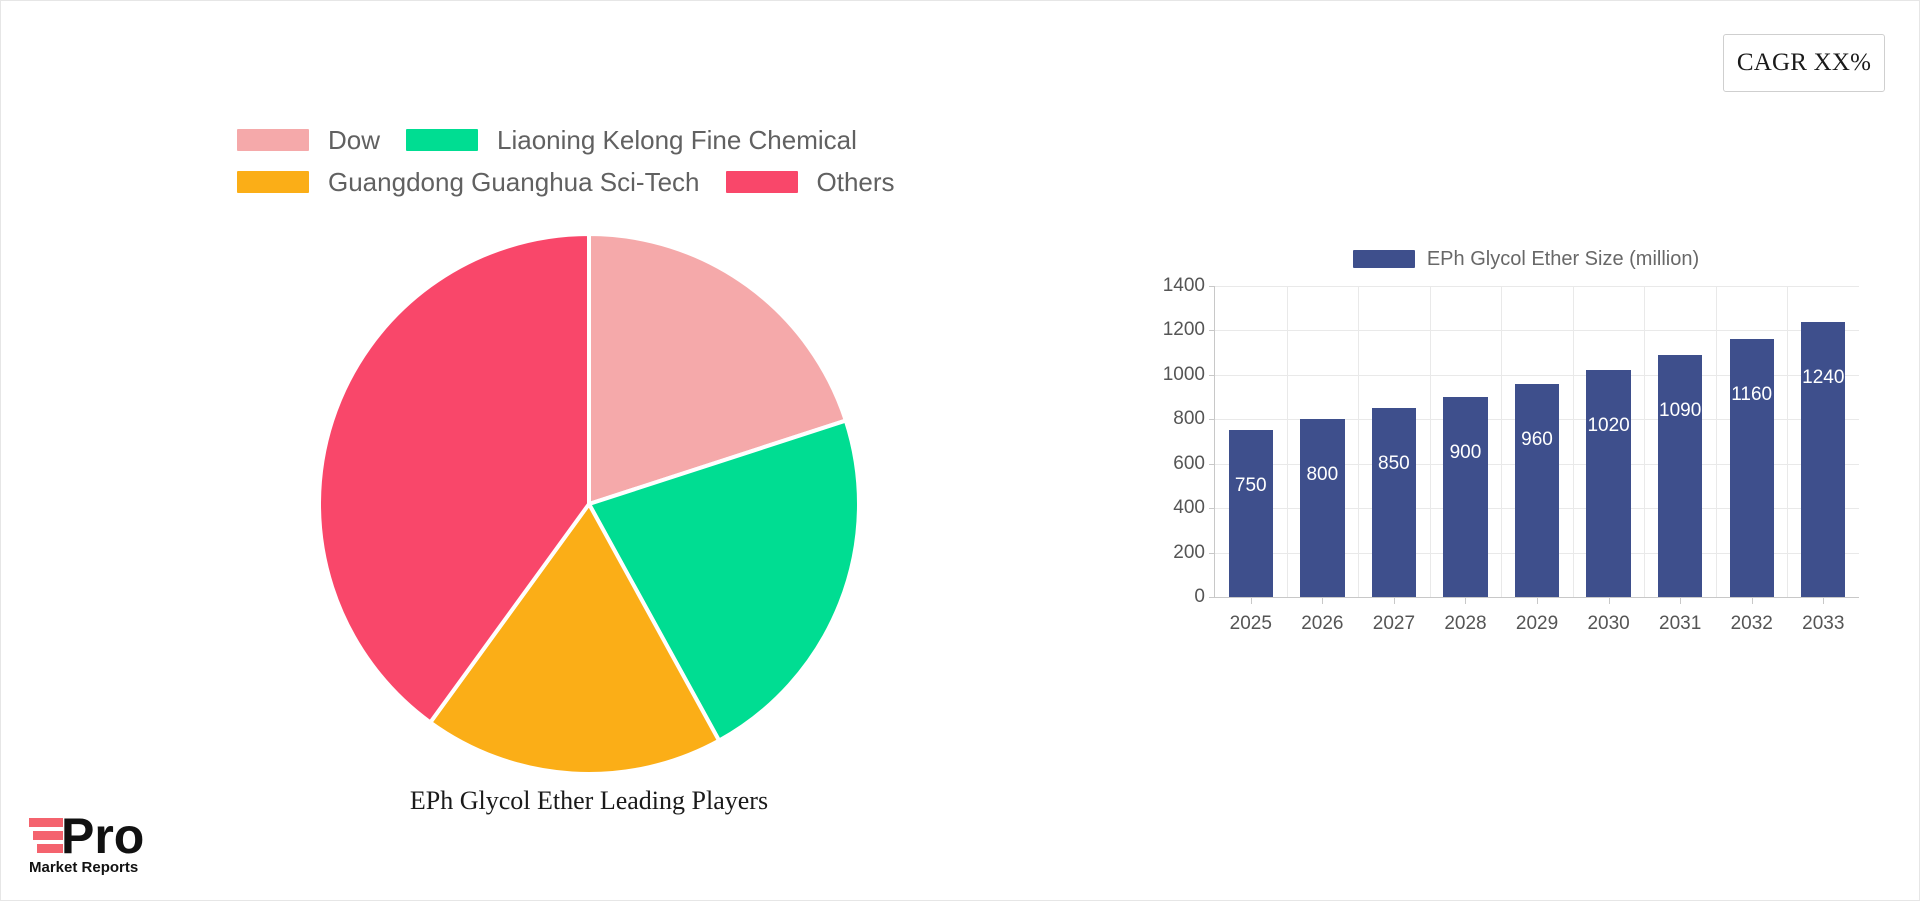  I want to click on logo-svg: Pro Market Reports, so click(86, 842).